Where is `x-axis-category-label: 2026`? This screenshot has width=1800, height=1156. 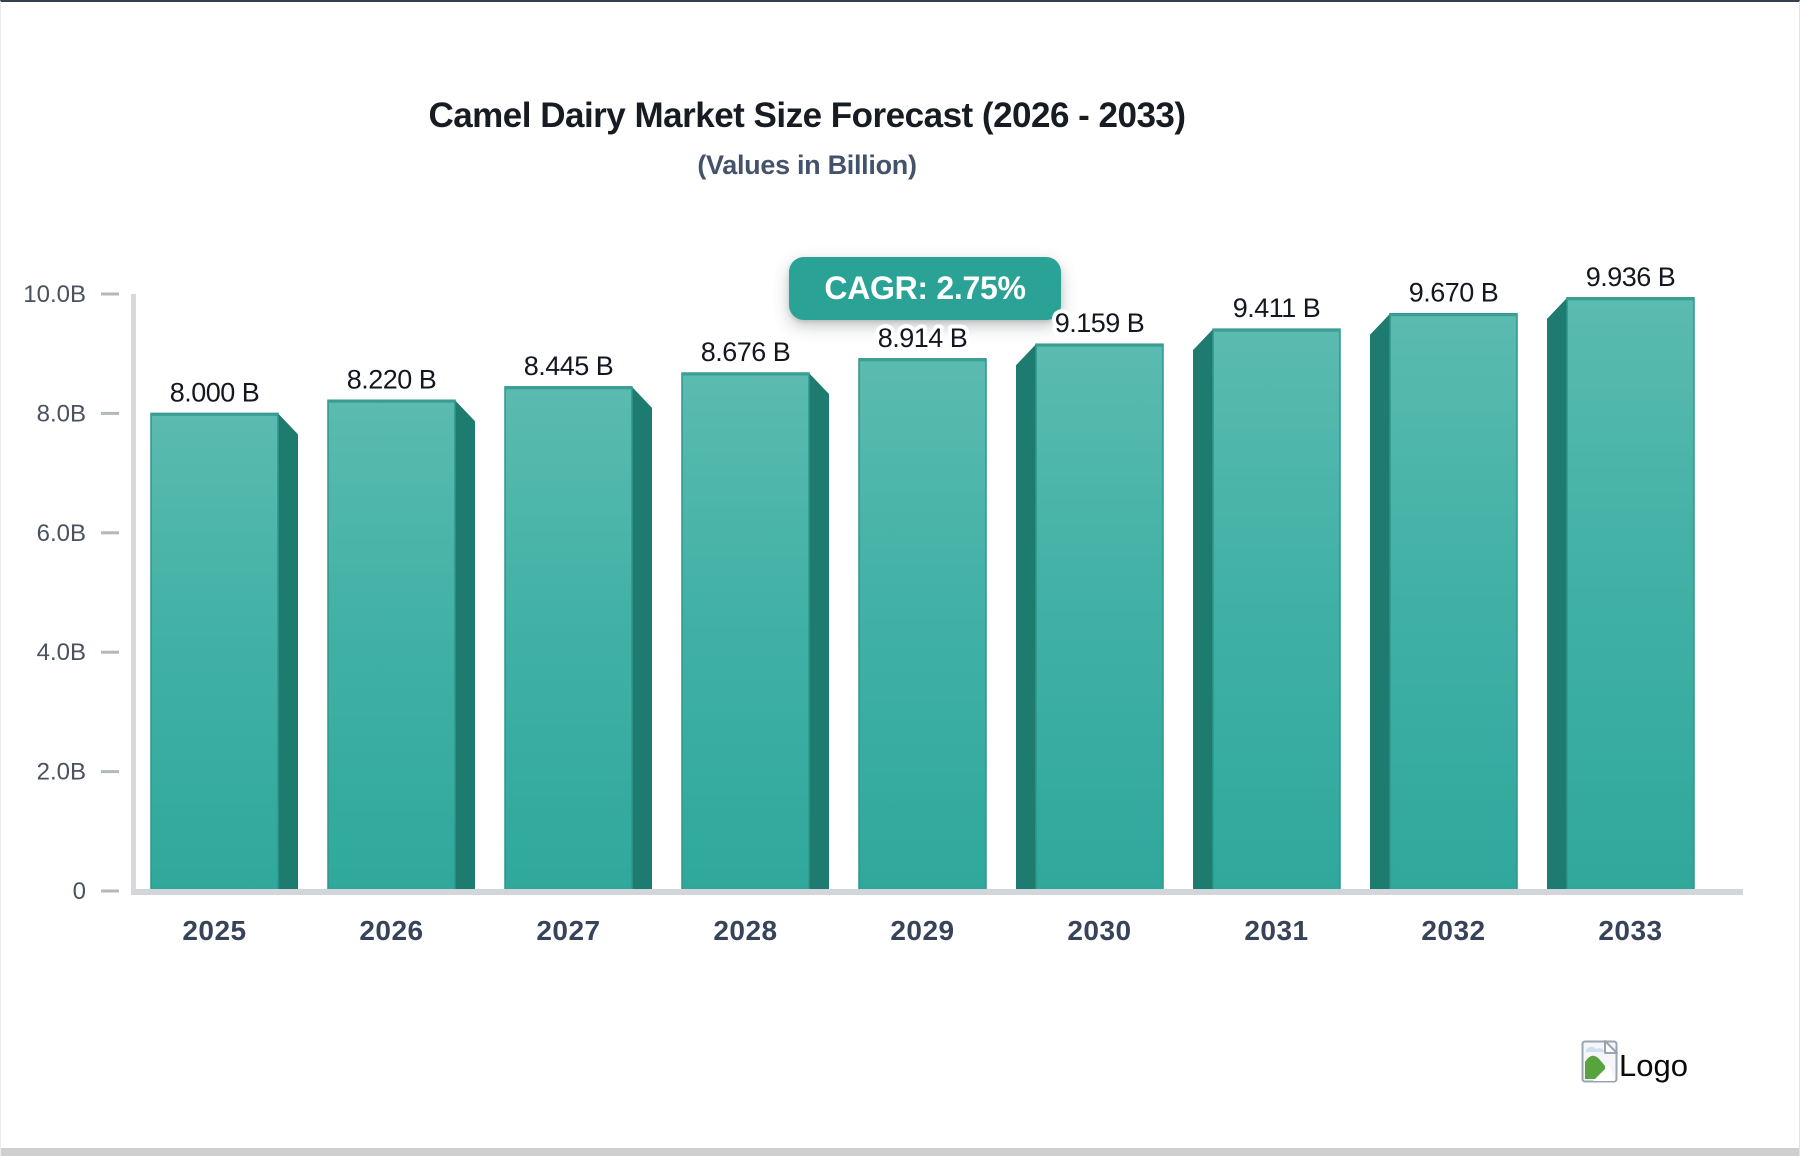 x-axis-category-label: 2026 is located at coordinates (391, 930).